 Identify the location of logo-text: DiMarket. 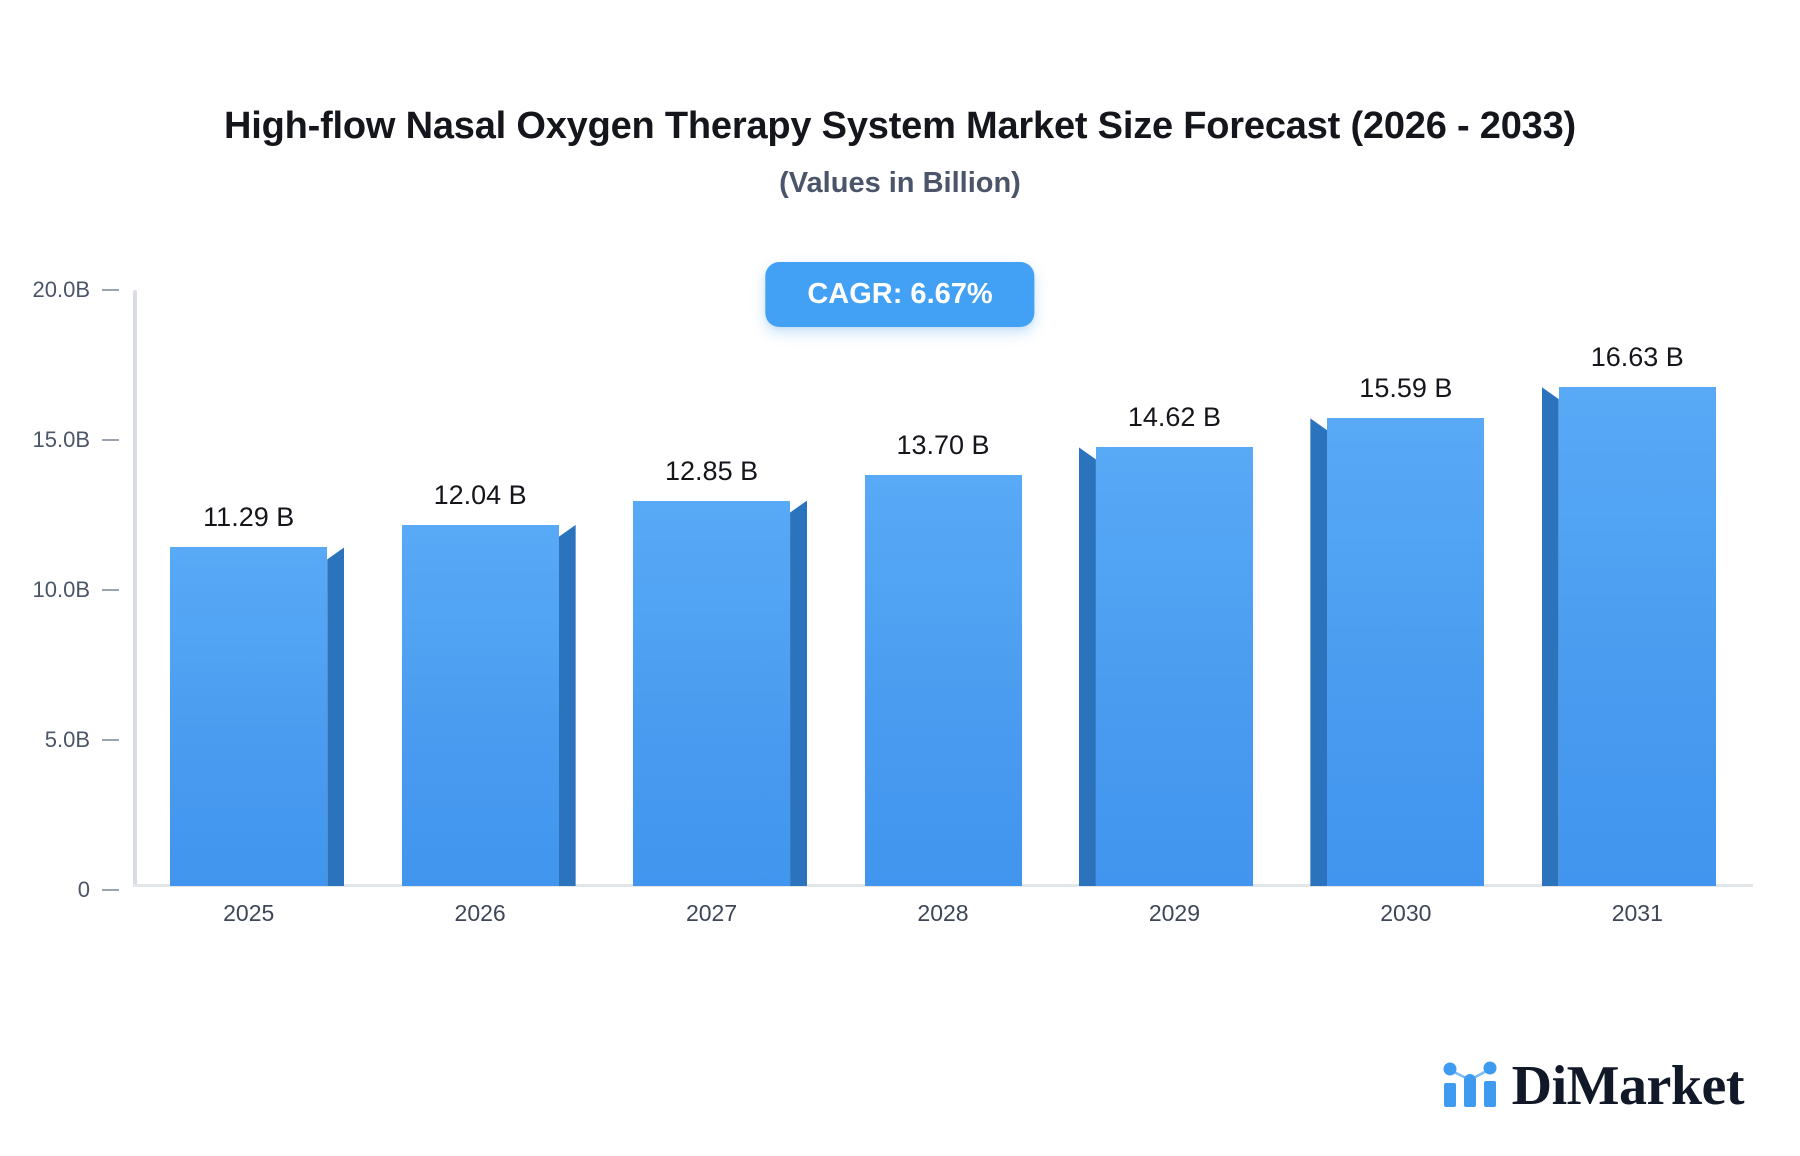
(1628, 1086).